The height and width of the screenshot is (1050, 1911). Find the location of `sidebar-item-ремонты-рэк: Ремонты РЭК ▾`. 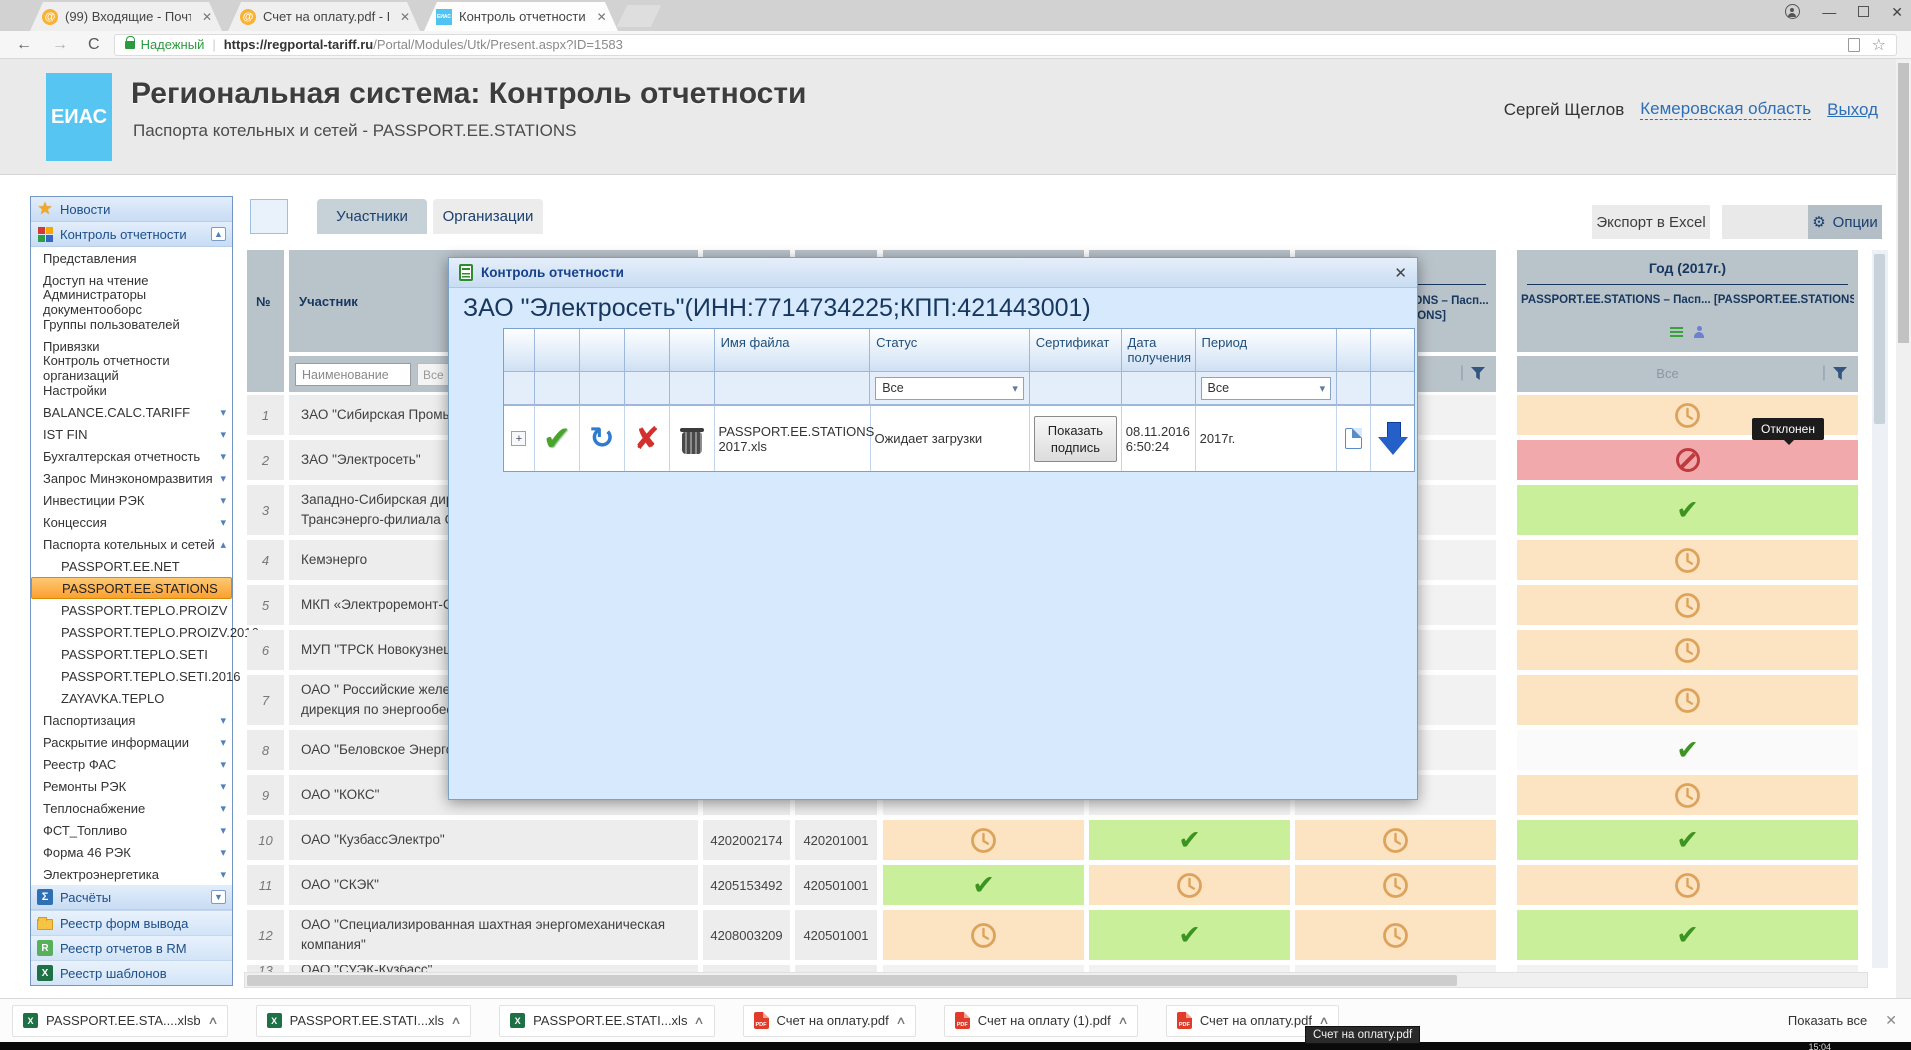

sidebar-item-ремонты-рэк: Ремонты РЭК ▾ is located at coordinates (134, 786).